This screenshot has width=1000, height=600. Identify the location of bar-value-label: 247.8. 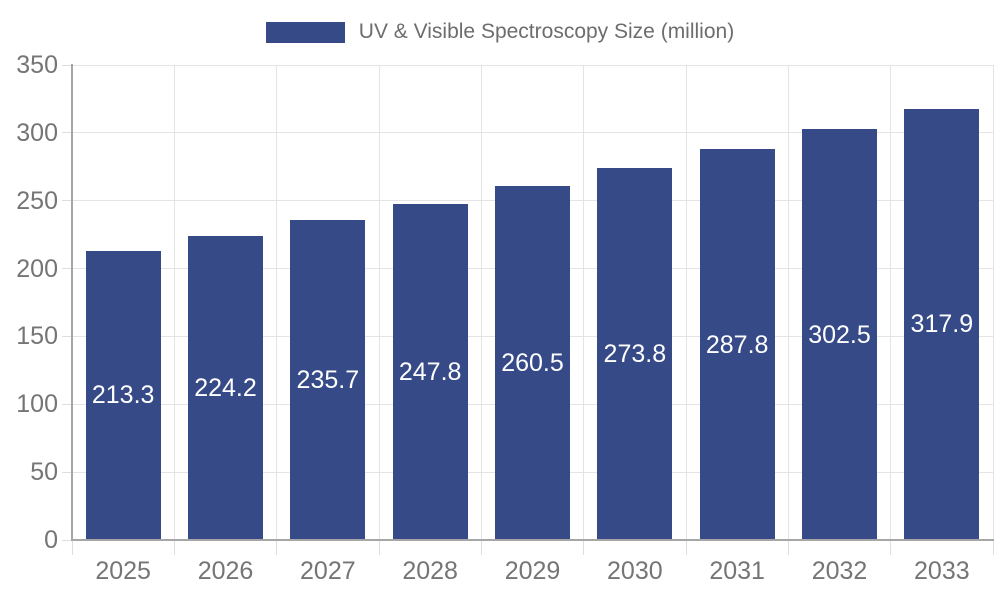
(430, 371).